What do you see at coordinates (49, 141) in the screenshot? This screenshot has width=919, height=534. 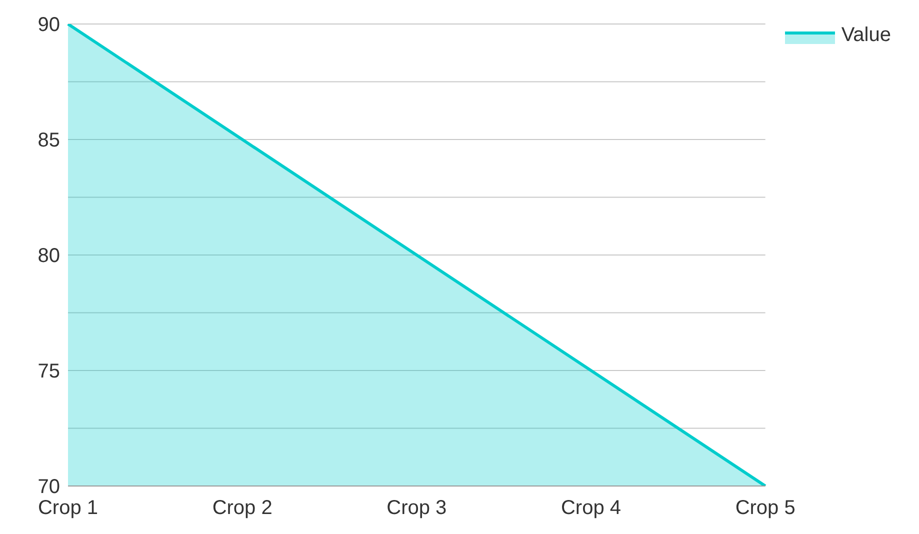 I see `y-tick-label: 85` at bounding box center [49, 141].